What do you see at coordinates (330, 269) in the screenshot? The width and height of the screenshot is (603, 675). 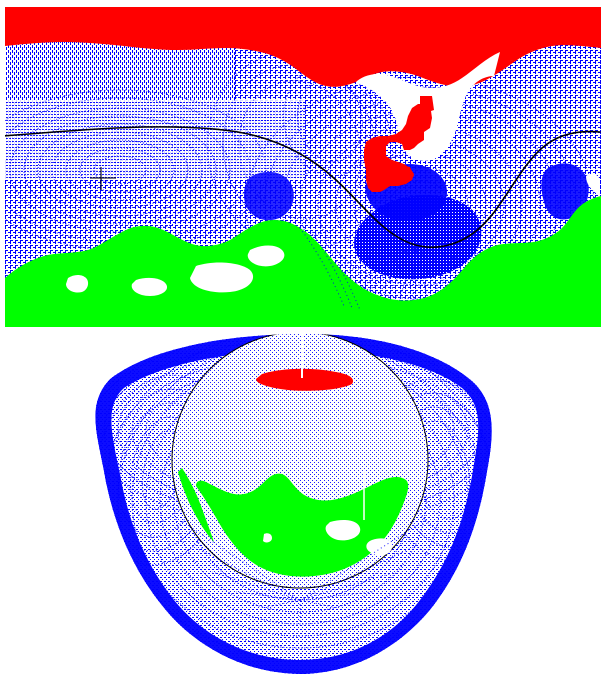 I see `streamline-overlay-over-green` at bounding box center [330, 269].